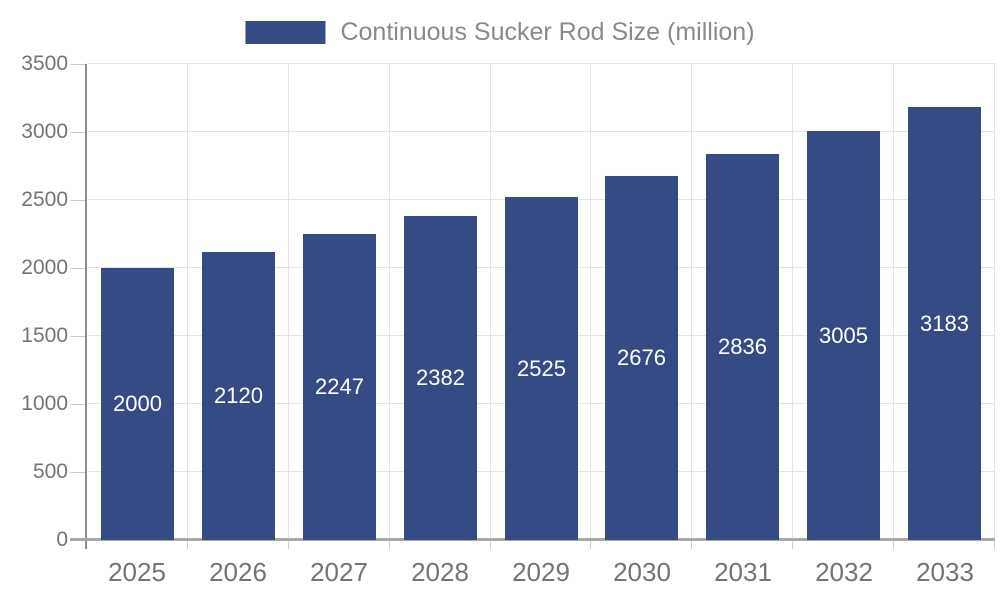 This screenshot has height=600, width=1000. I want to click on legend-swatch, so click(285, 32).